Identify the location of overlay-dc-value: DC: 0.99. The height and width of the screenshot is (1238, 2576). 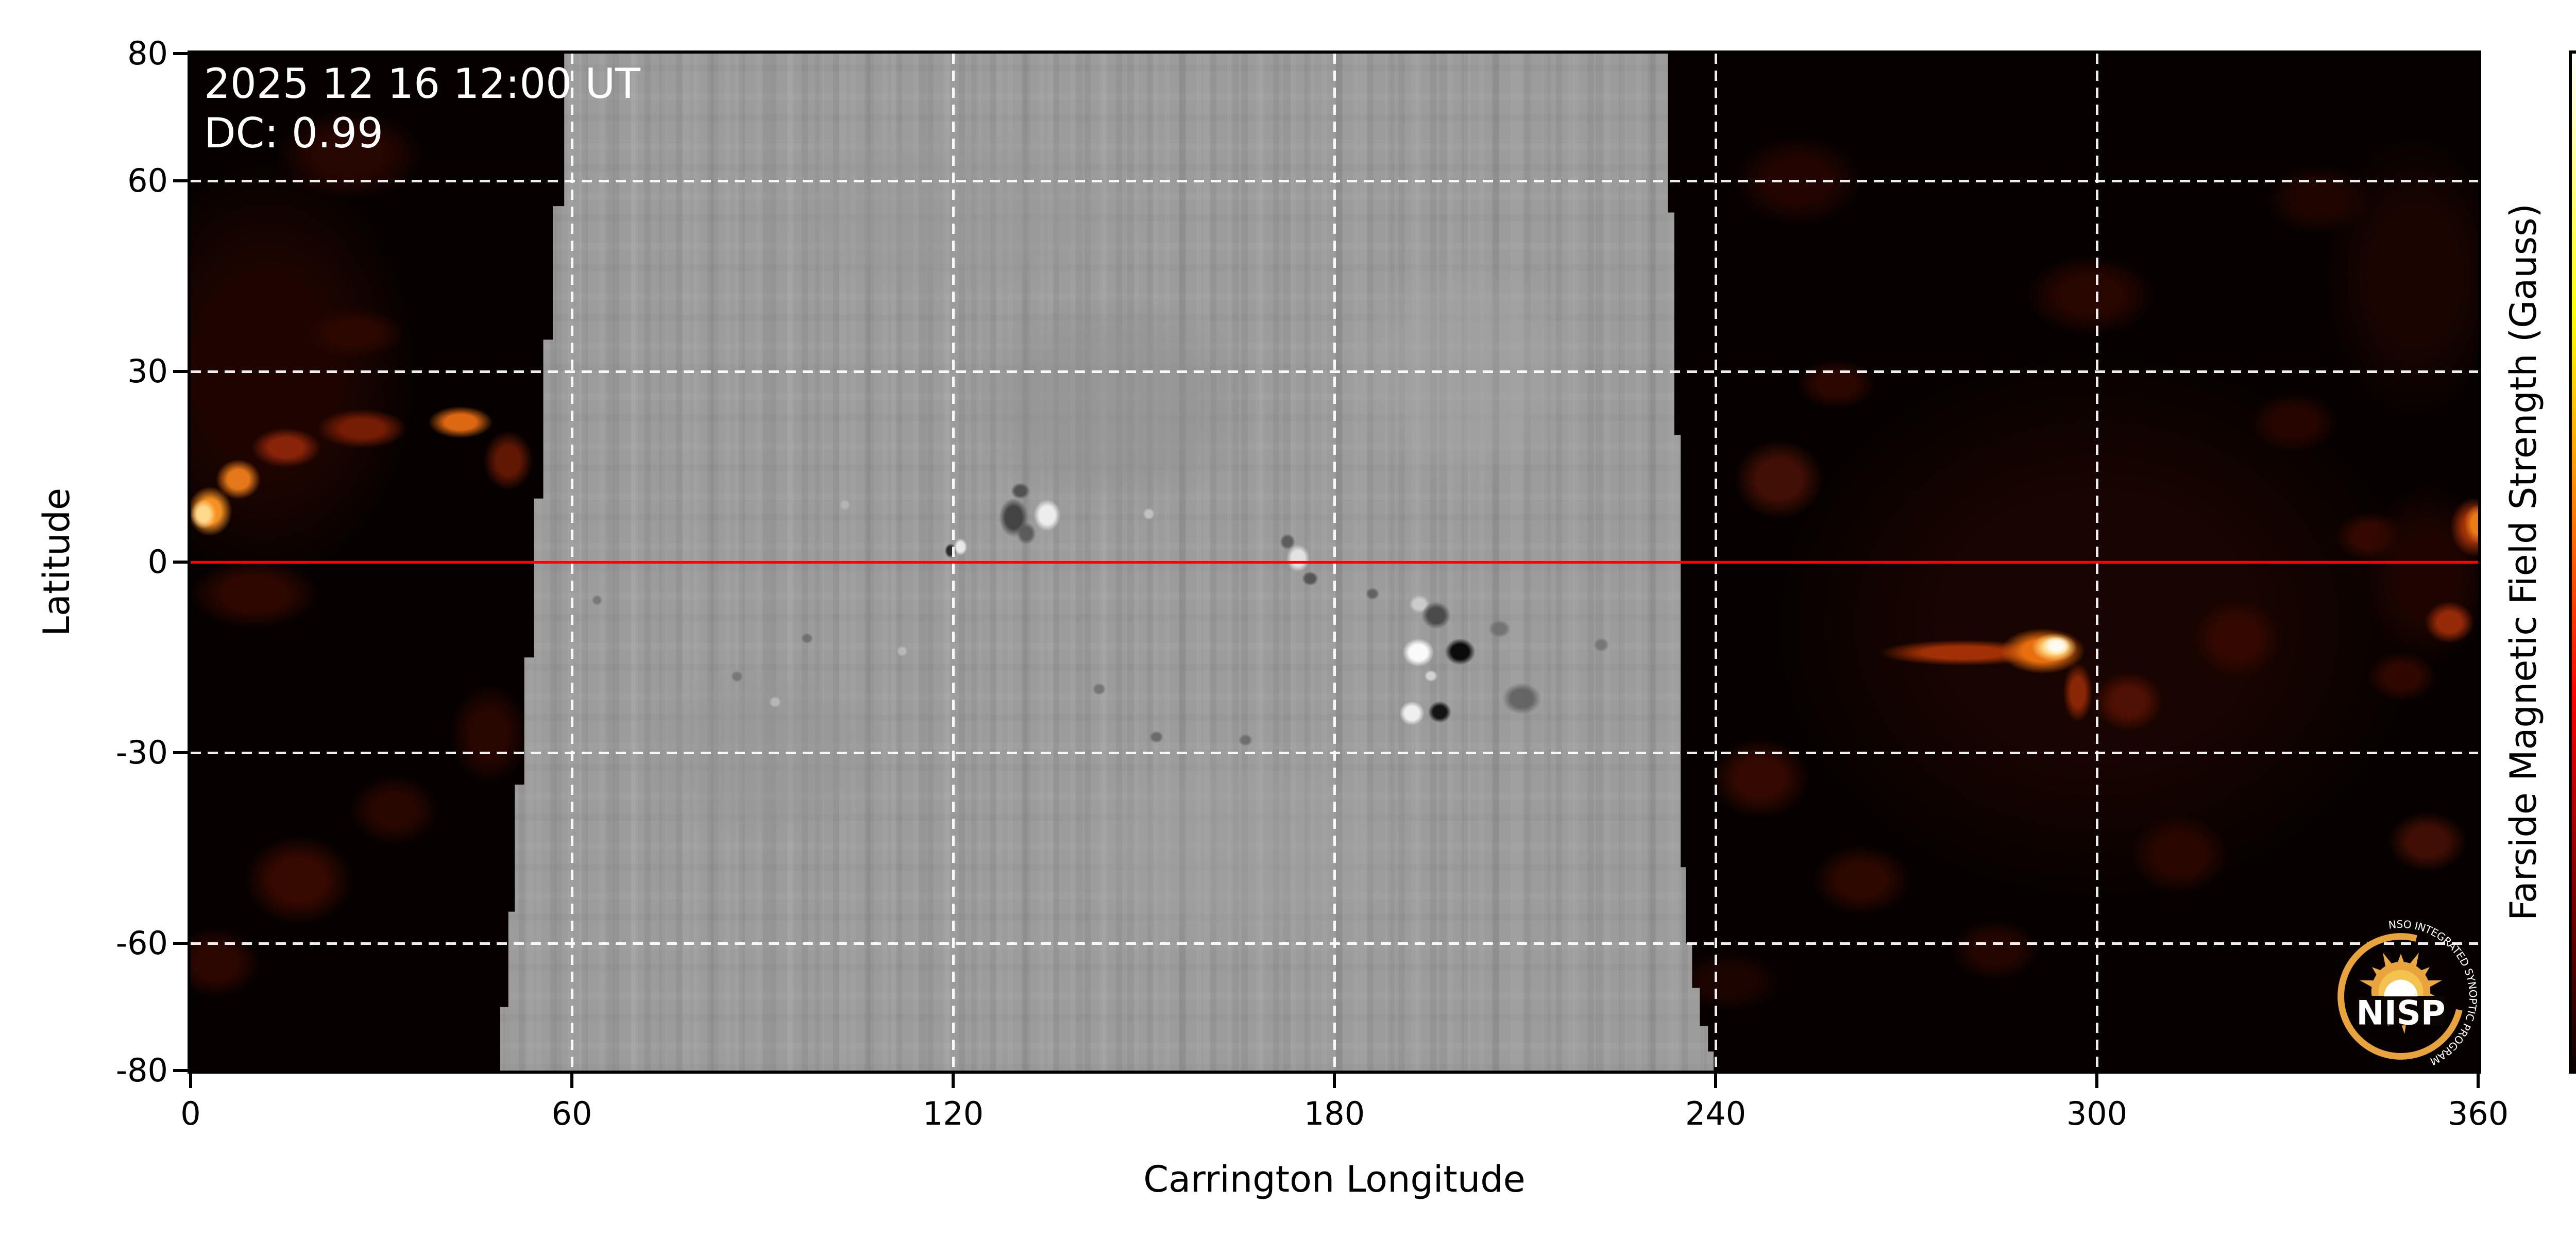
(293, 133).